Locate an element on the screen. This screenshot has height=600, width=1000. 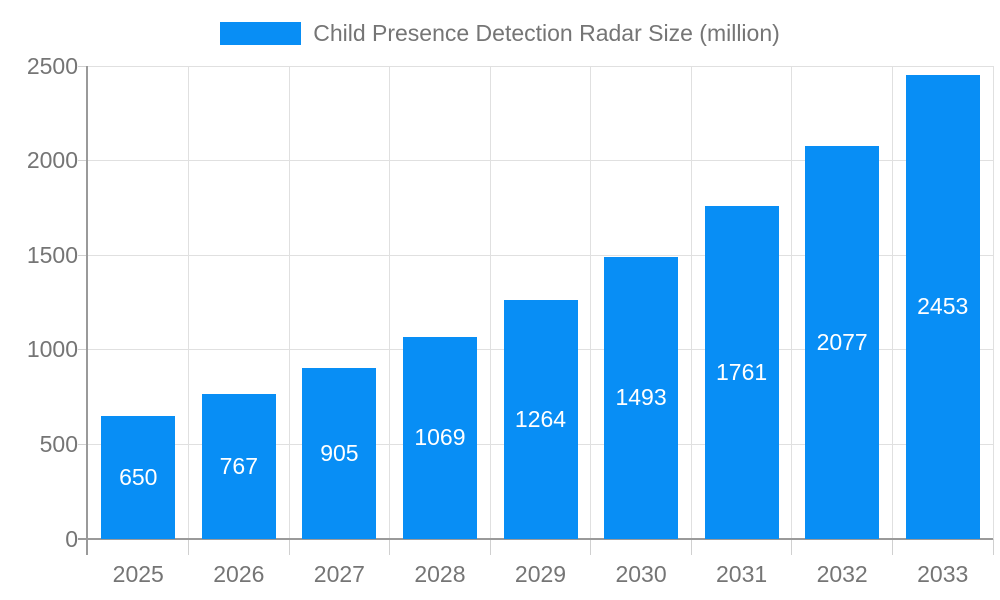
bar: 1761 is located at coordinates (741, 372).